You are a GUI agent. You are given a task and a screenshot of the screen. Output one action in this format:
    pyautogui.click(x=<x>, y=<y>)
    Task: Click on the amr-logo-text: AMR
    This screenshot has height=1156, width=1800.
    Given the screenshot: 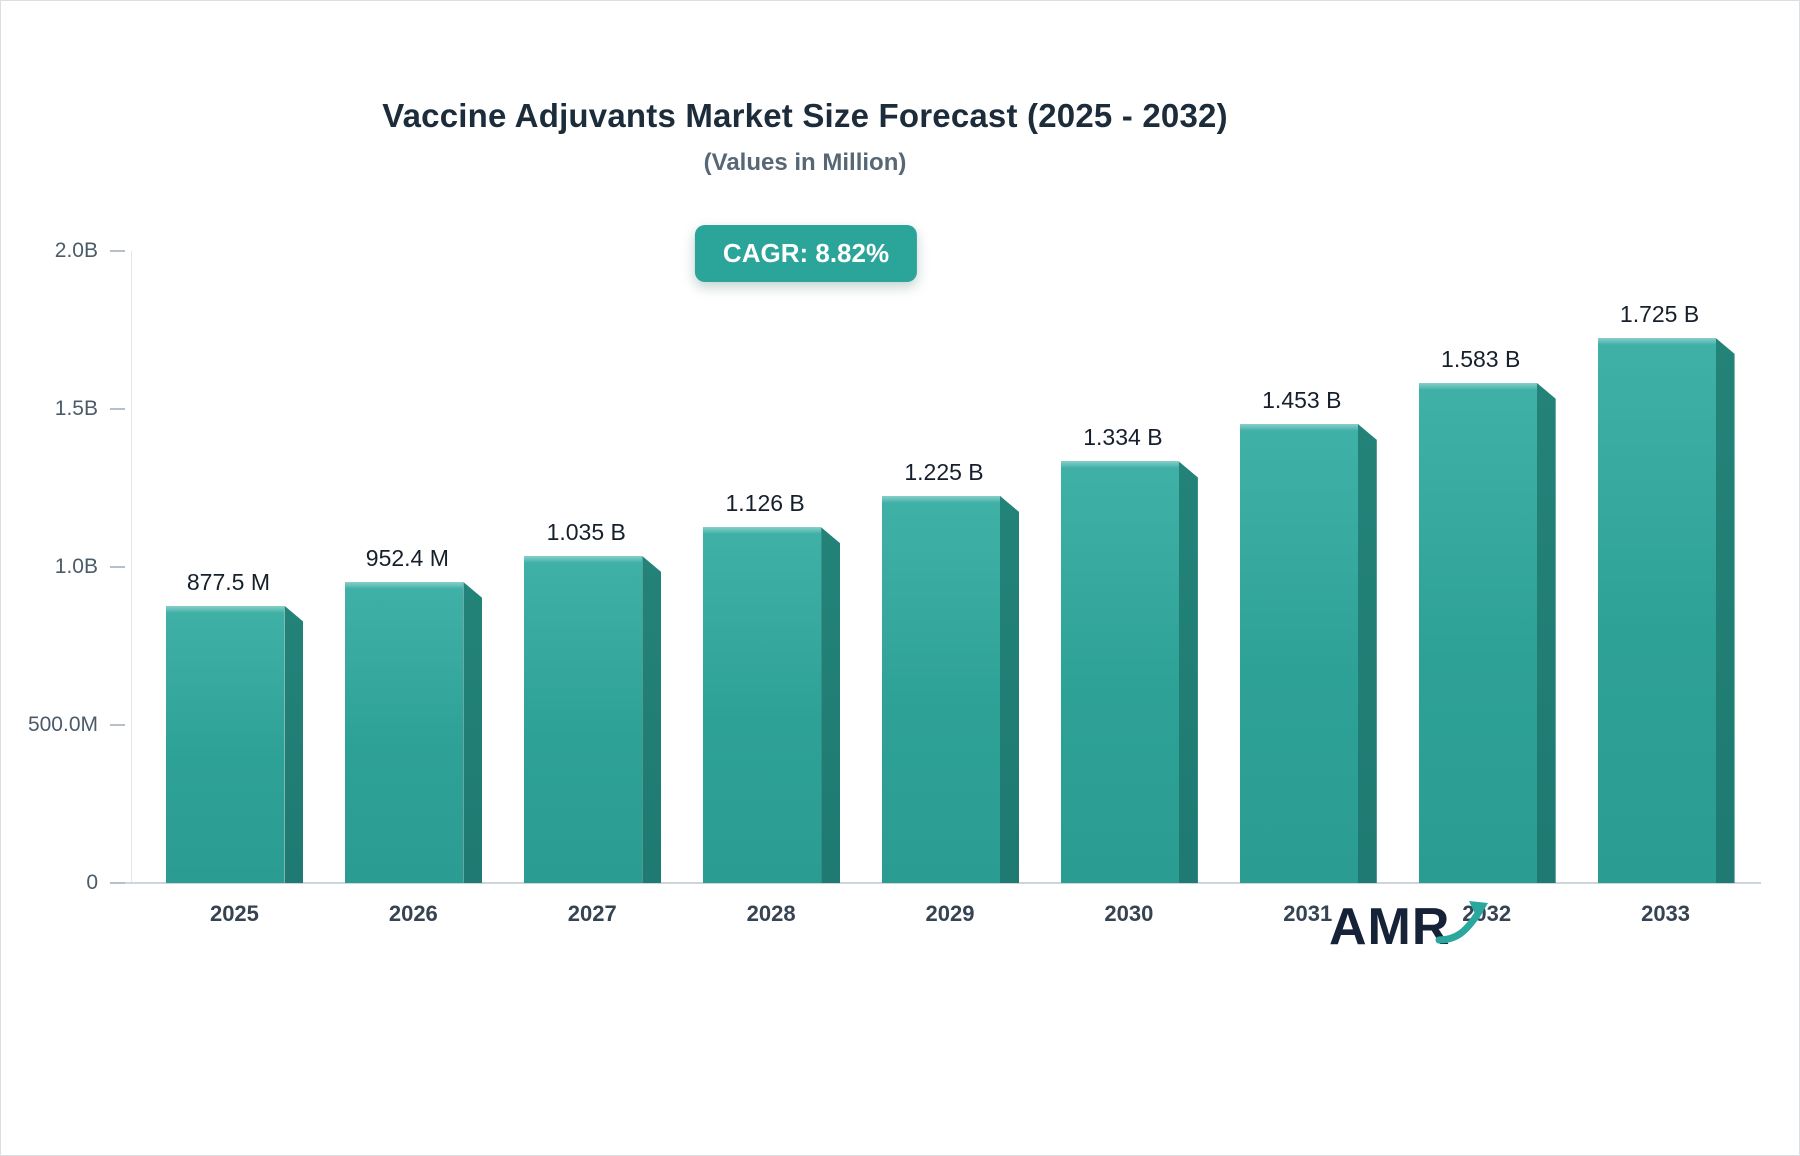 What is the action you would take?
    pyautogui.click(x=1390, y=927)
    